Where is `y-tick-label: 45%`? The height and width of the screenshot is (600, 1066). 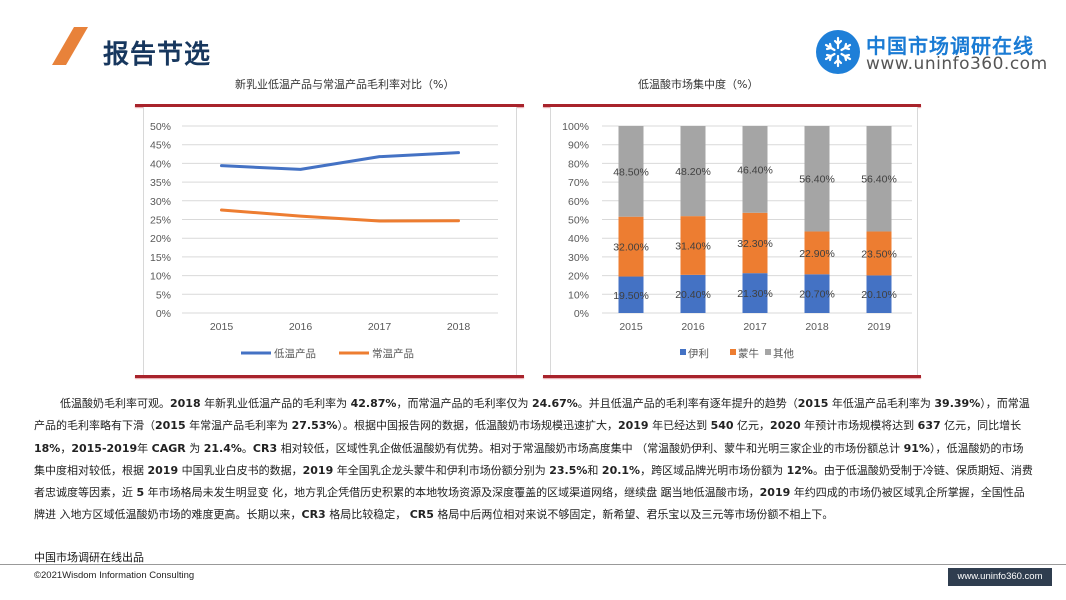 y-tick-label: 45% is located at coordinates (160, 146).